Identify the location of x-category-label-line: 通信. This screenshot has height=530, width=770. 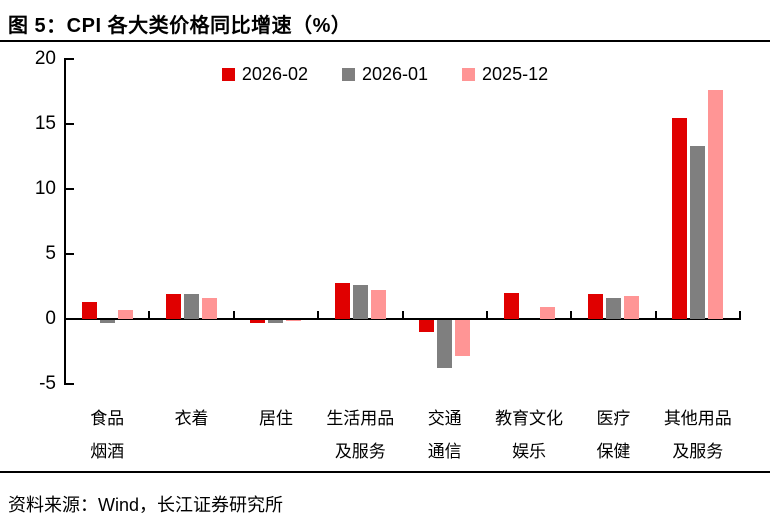
(444, 451).